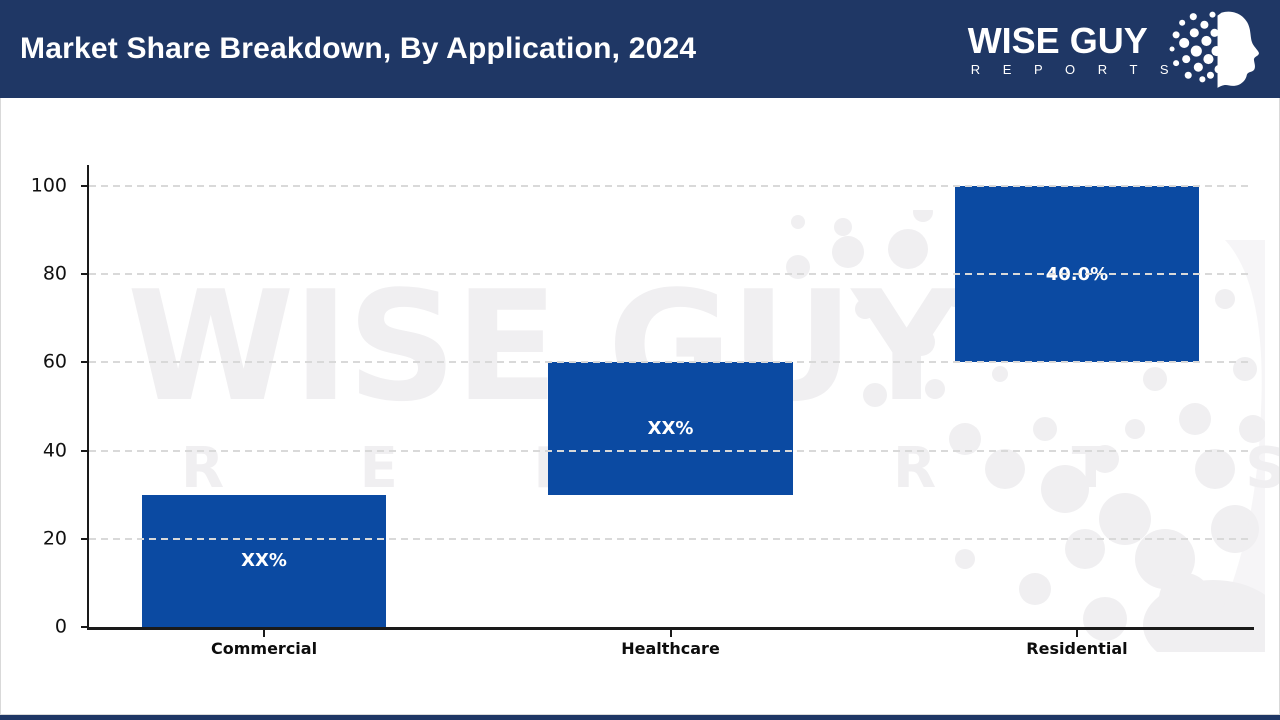 This screenshot has height=720, width=1280. I want to click on y-tick-label: 20, so click(54, 538).